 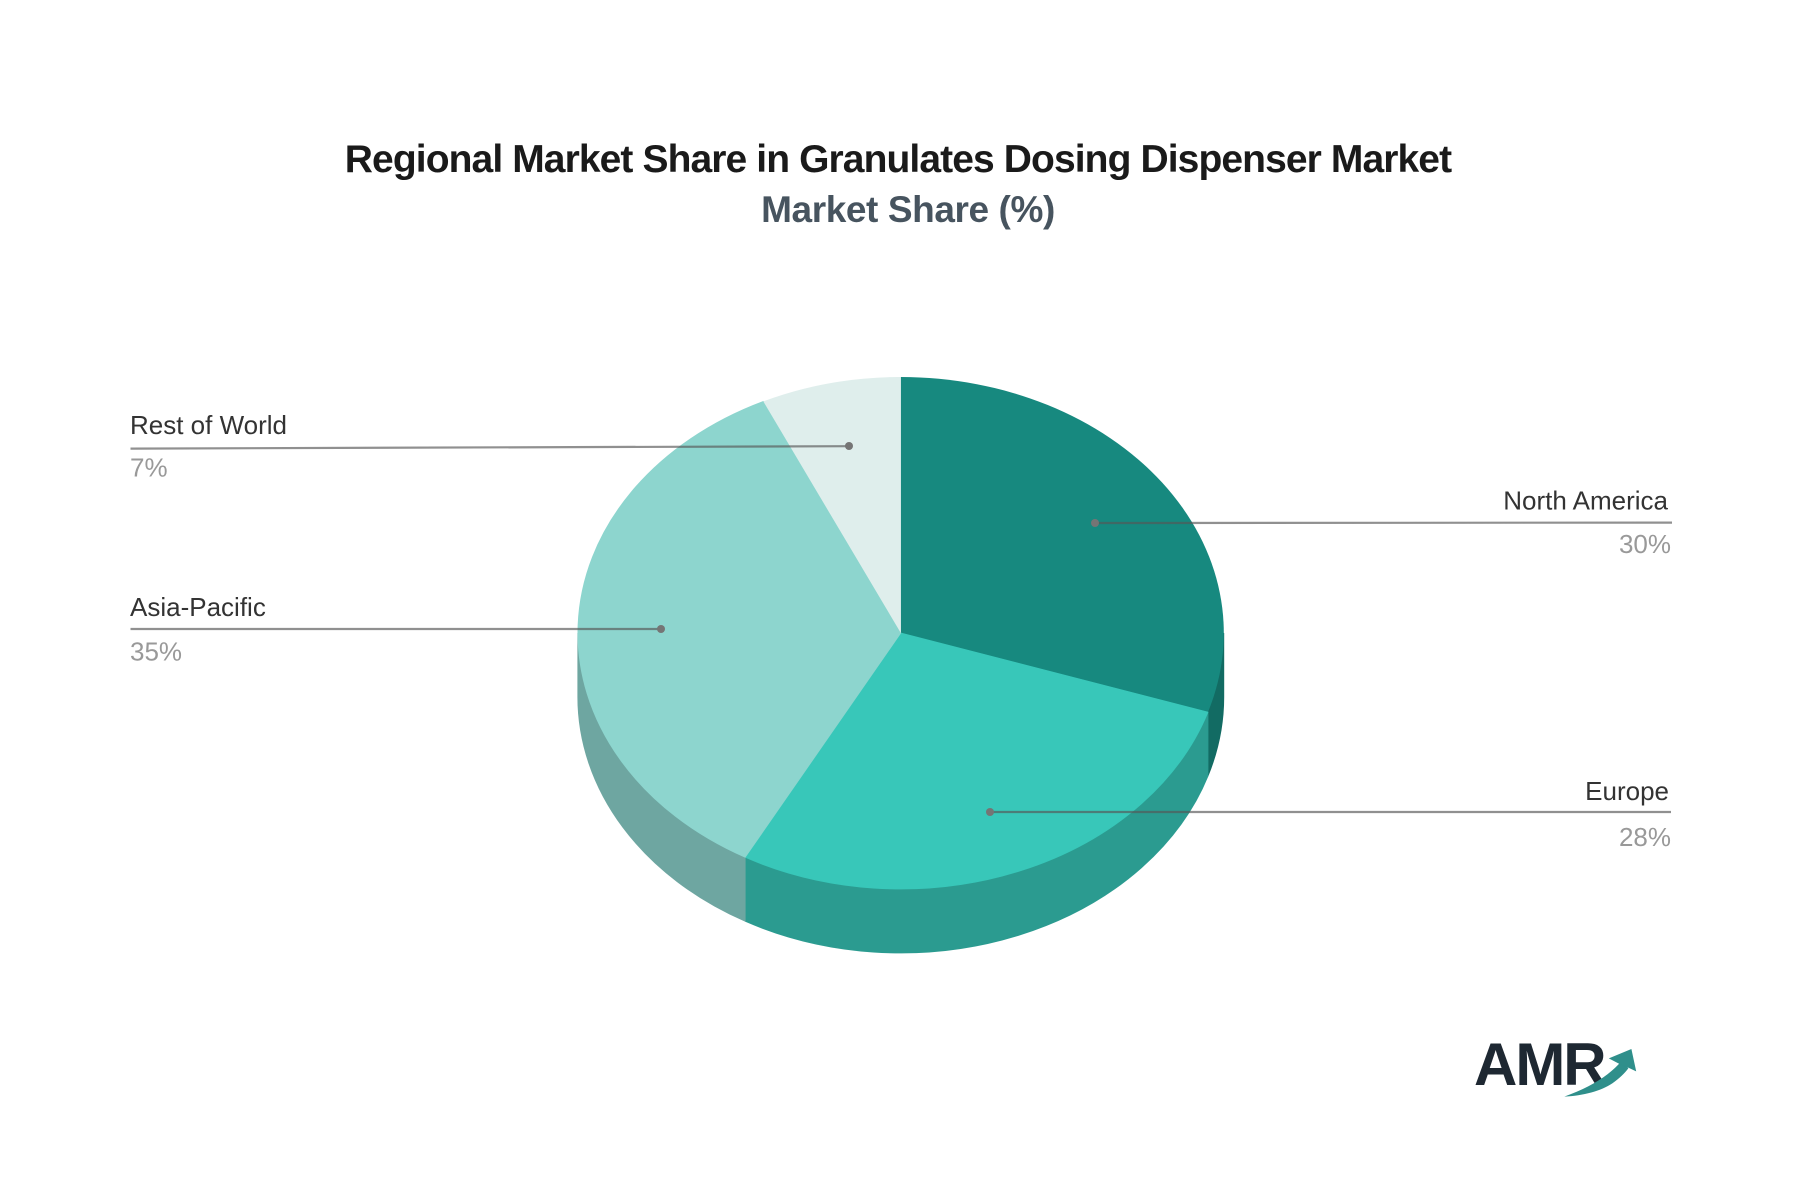 I want to click on svg-text: North America, so click(x=1585, y=501).